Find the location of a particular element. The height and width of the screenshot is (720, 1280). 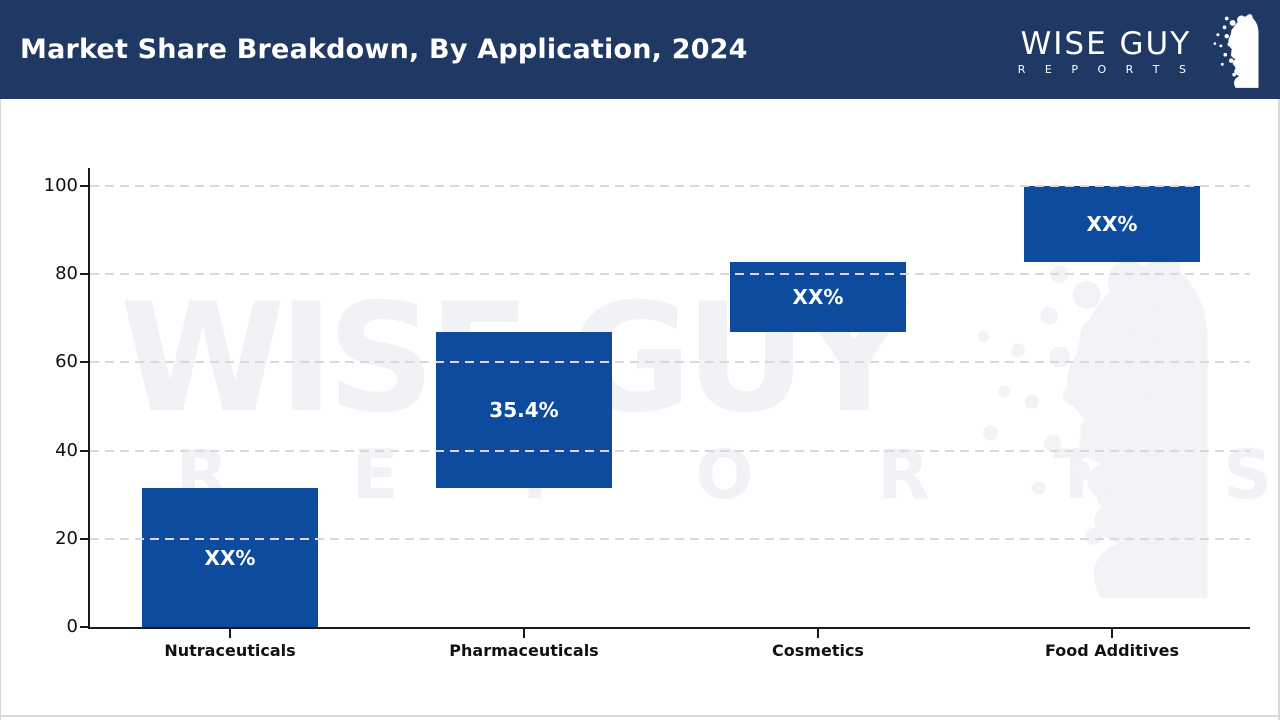

watermark-face-icon is located at coordinates (1093, 426).